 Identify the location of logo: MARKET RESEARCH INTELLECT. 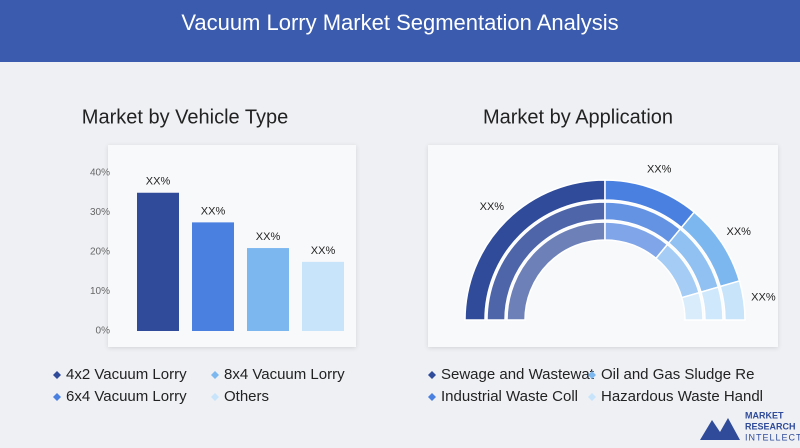
(750, 426).